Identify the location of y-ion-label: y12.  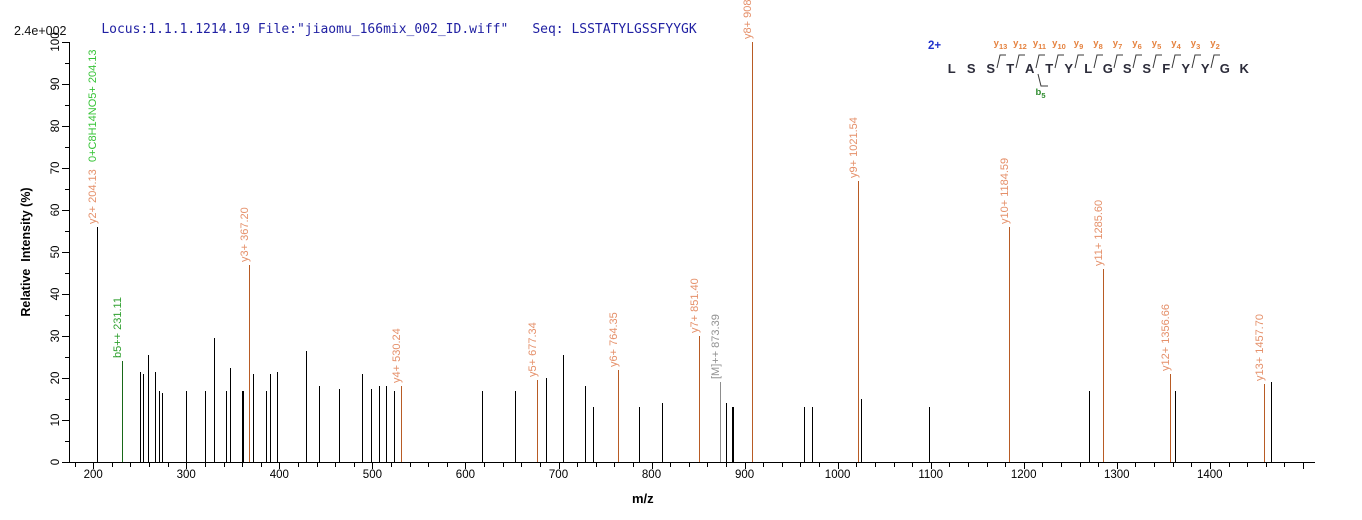
(1020, 44).